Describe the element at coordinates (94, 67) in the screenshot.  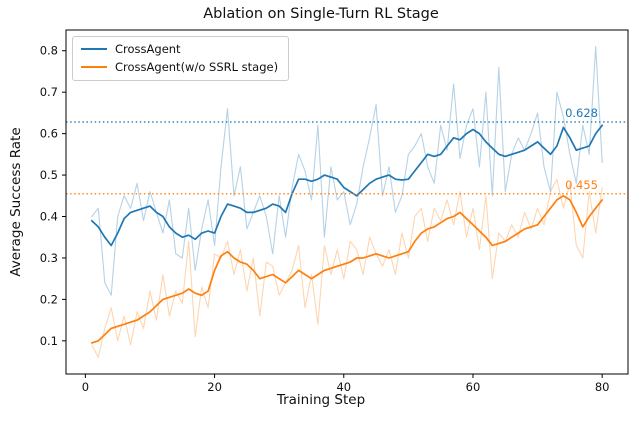
I see `line-swatch-orange-icon` at that location.